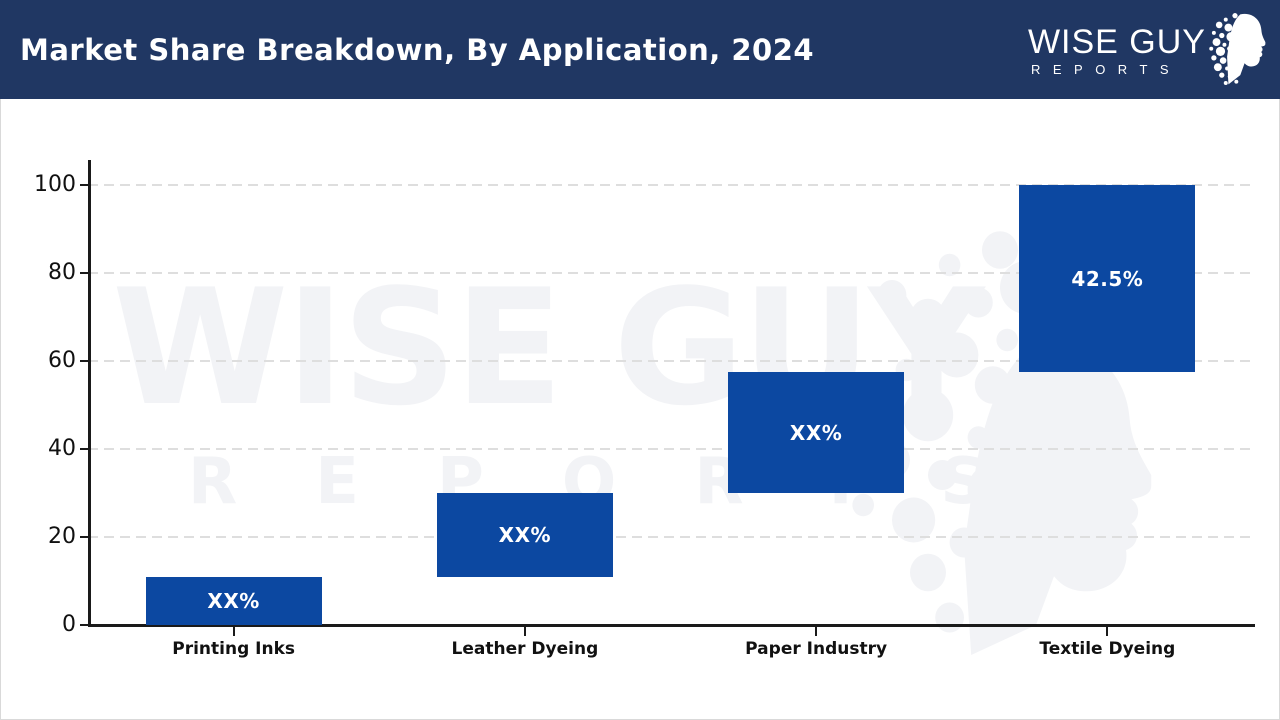 The image size is (1280, 720). What do you see at coordinates (525, 649) in the screenshot?
I see `x-tick-label-1: Leather Dyeing` at bounding box center [525, 649].